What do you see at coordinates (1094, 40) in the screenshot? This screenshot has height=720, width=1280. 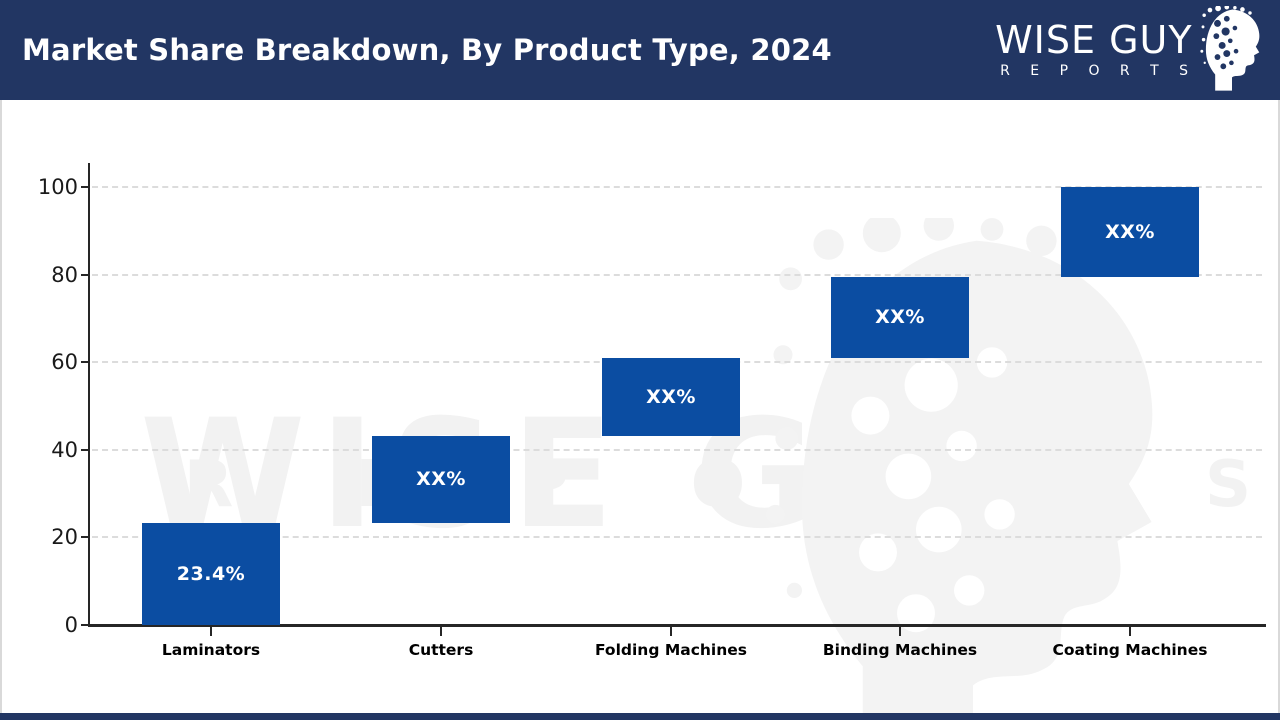 I see `brand-name: WISE GUY` at bounding box center [1094, 40].